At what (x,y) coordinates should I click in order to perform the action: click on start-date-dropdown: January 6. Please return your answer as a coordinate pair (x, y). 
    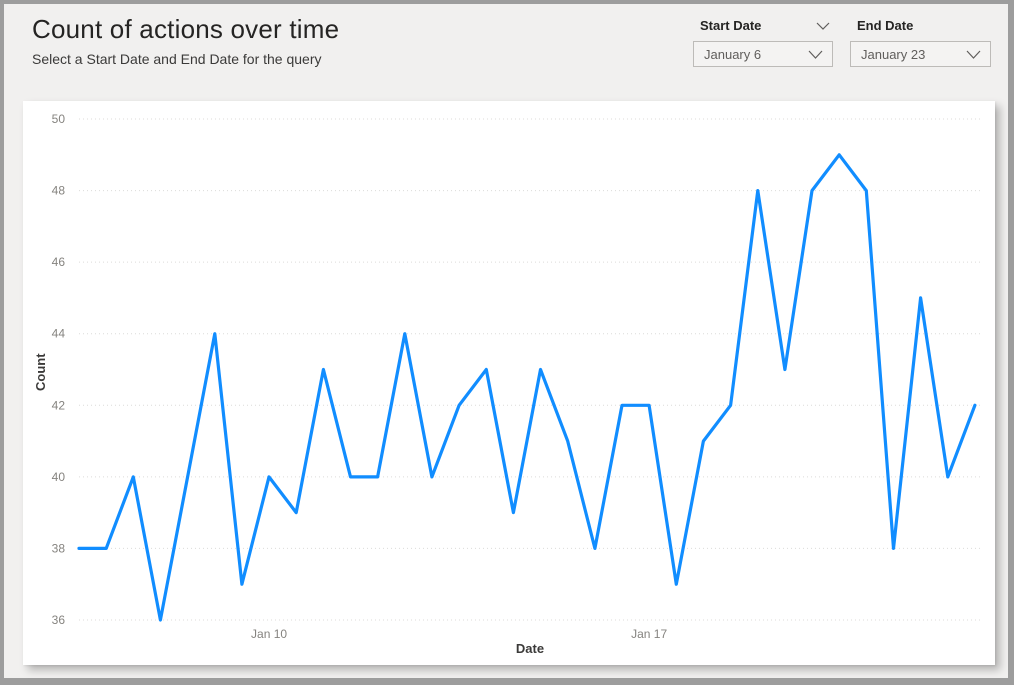
    Looking at the image, I should click on (763, 54).